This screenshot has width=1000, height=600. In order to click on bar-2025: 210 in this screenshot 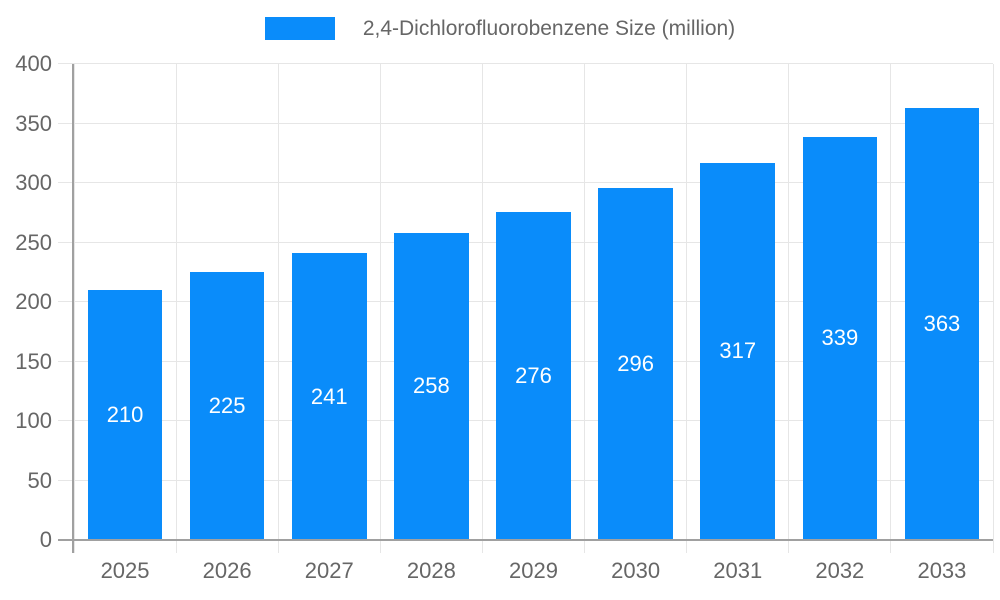, I will do `click(125, 415)`.